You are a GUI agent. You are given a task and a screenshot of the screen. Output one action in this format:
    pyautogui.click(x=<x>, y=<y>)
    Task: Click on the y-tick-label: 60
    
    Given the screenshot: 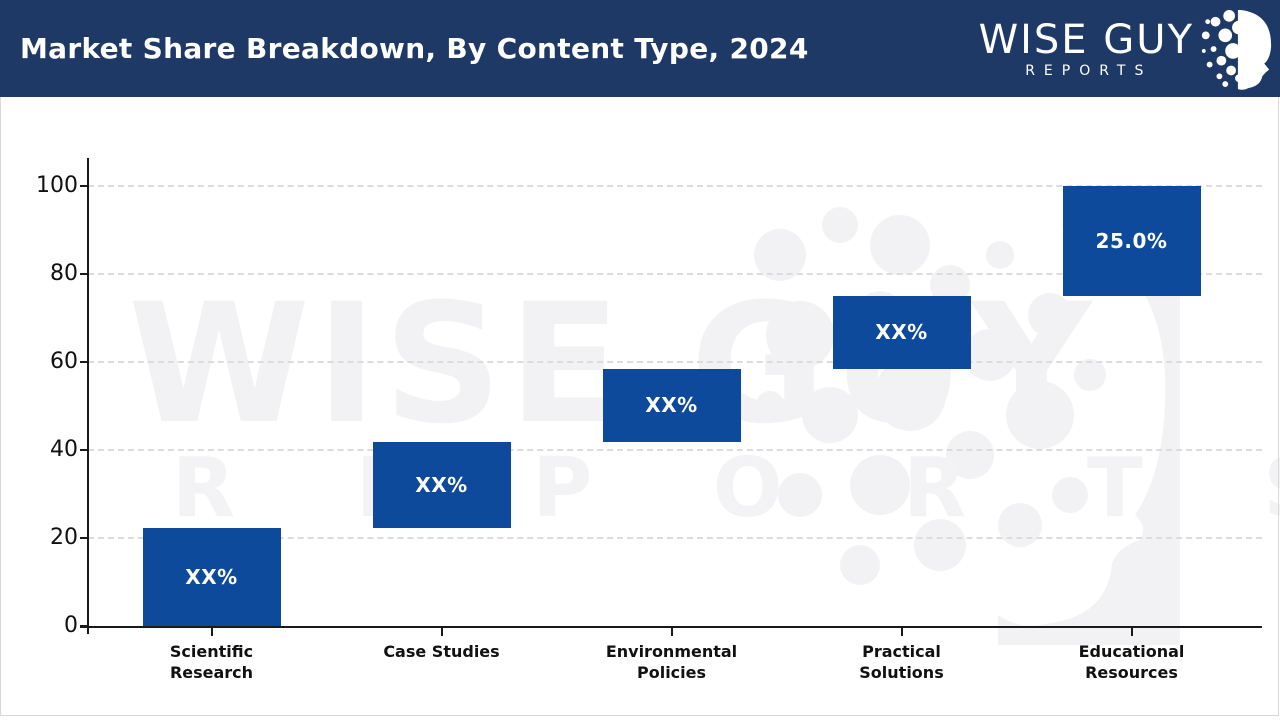 What is the action you would take?
    pyautogui.click(x=64, y=361)
    